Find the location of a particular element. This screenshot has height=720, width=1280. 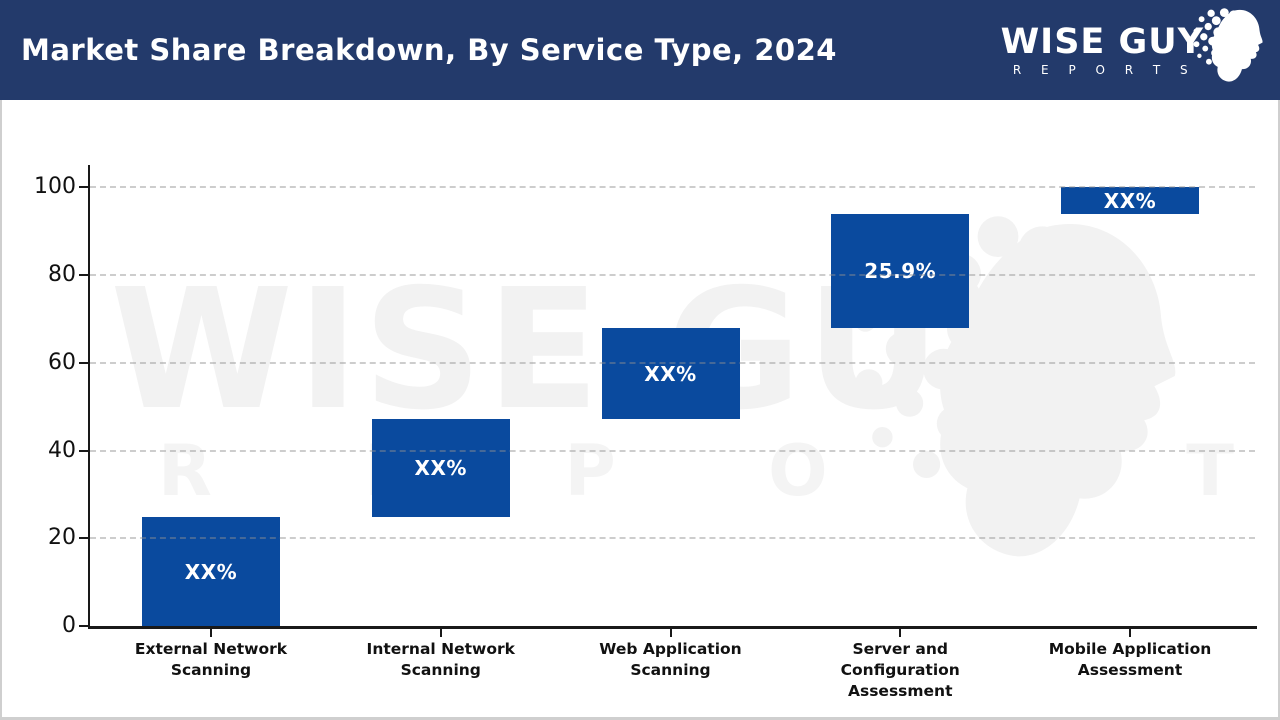

bar-1: XX% is located at coordinates (211, 571).